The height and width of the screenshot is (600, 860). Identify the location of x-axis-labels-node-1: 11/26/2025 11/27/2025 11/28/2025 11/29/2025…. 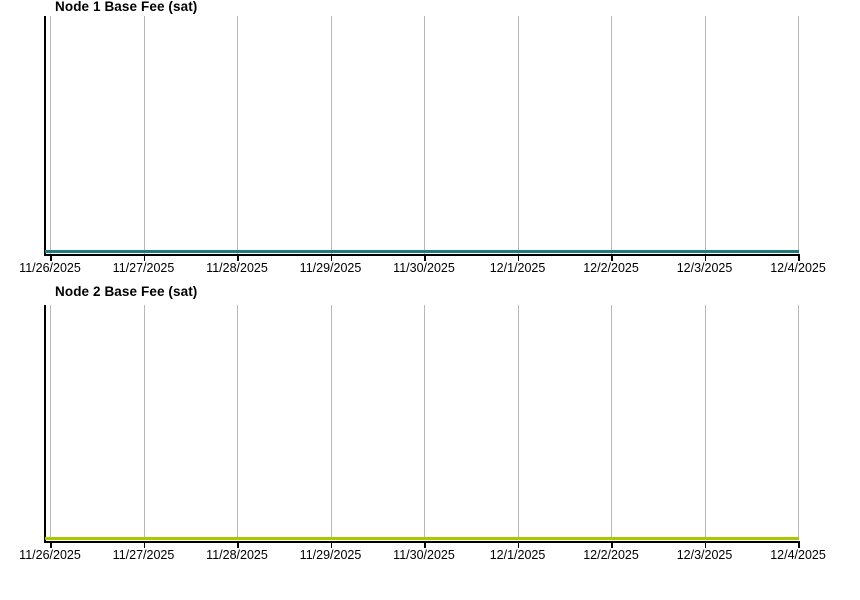
(430, 270).